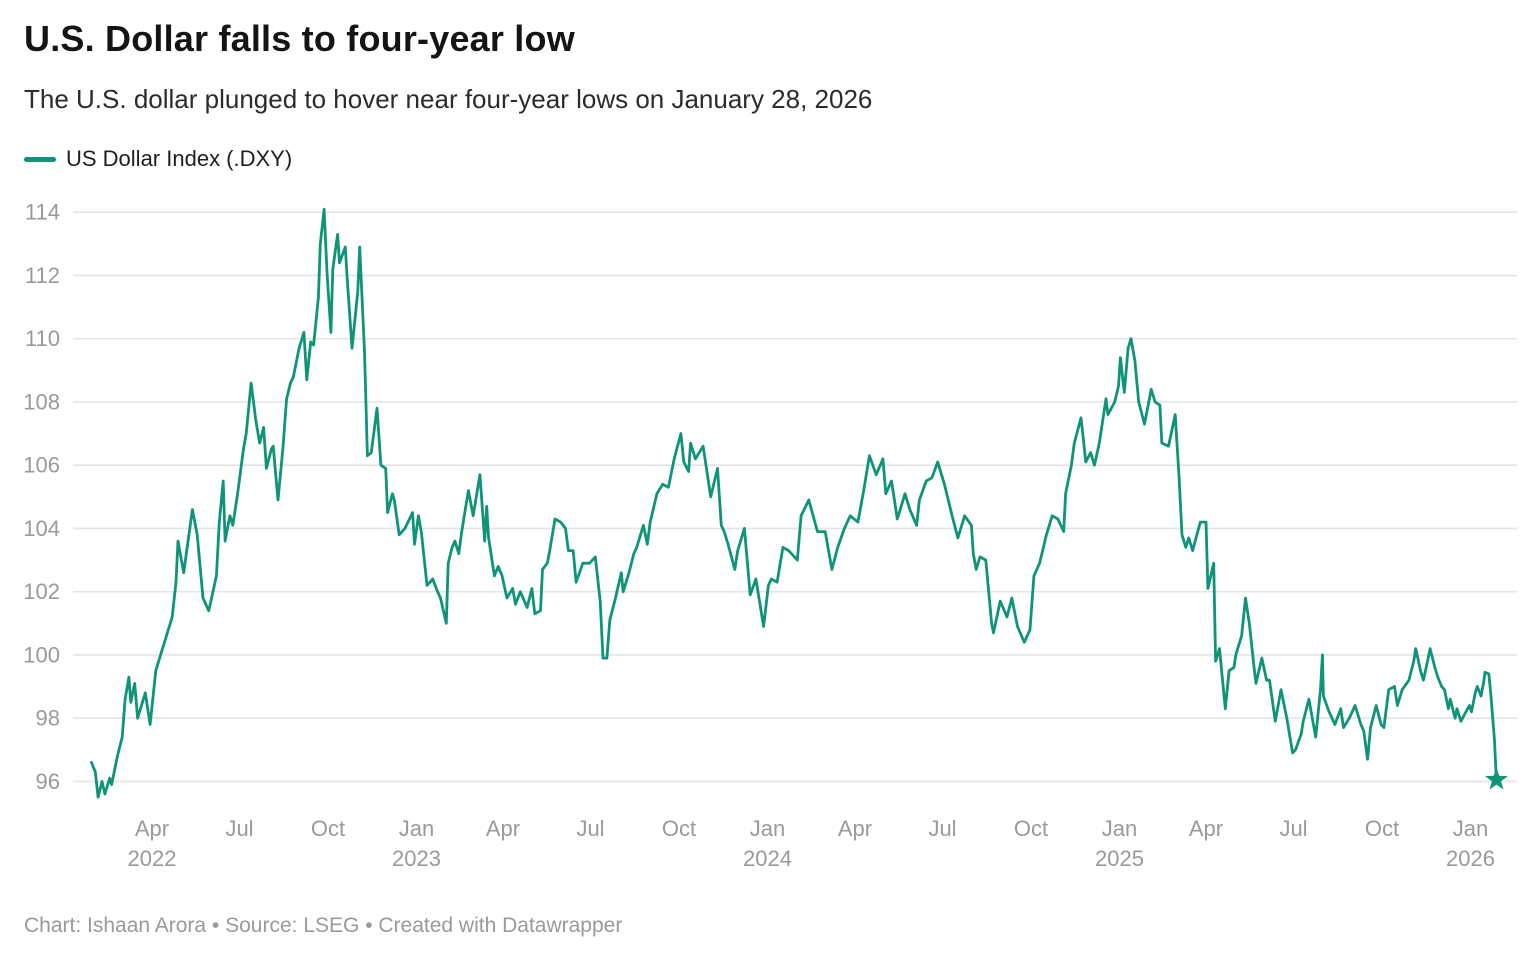  Describe the element at coordinates (48, 718) in the screenshot. I see `y-axis-label: 98` at that location.